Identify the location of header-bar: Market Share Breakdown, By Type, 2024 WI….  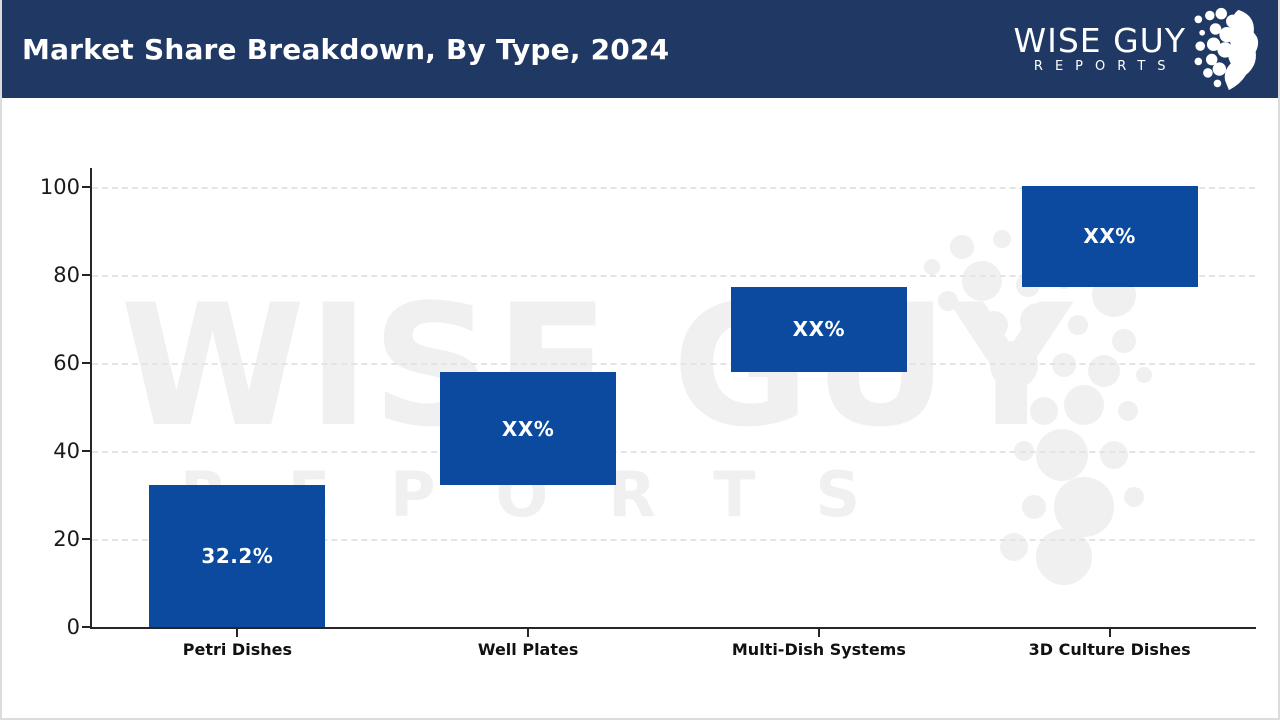
(640, 49).